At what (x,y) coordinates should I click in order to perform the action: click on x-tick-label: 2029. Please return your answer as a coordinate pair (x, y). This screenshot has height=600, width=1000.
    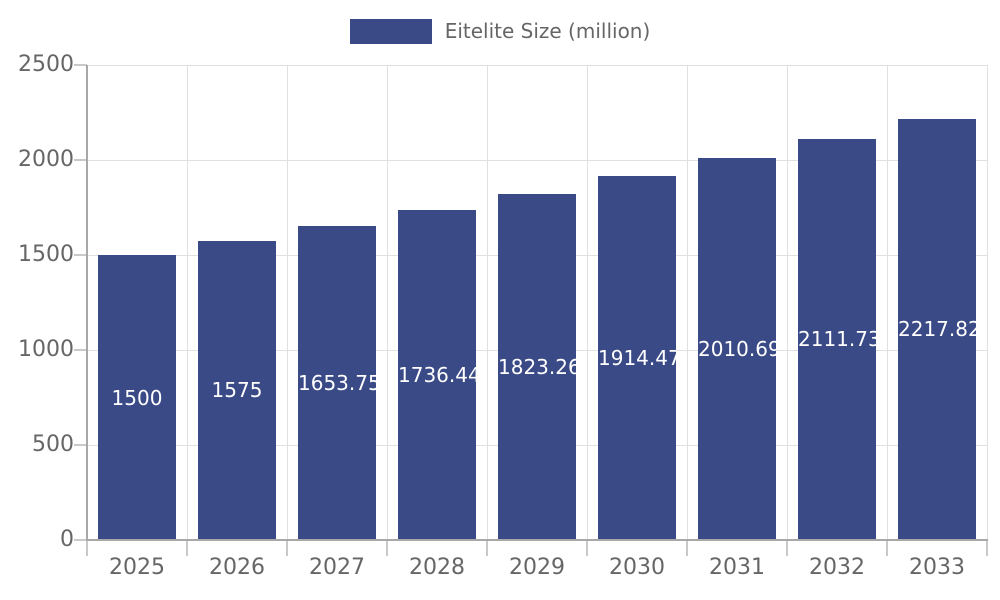
    Looking at the image, I should click on (537, 567).